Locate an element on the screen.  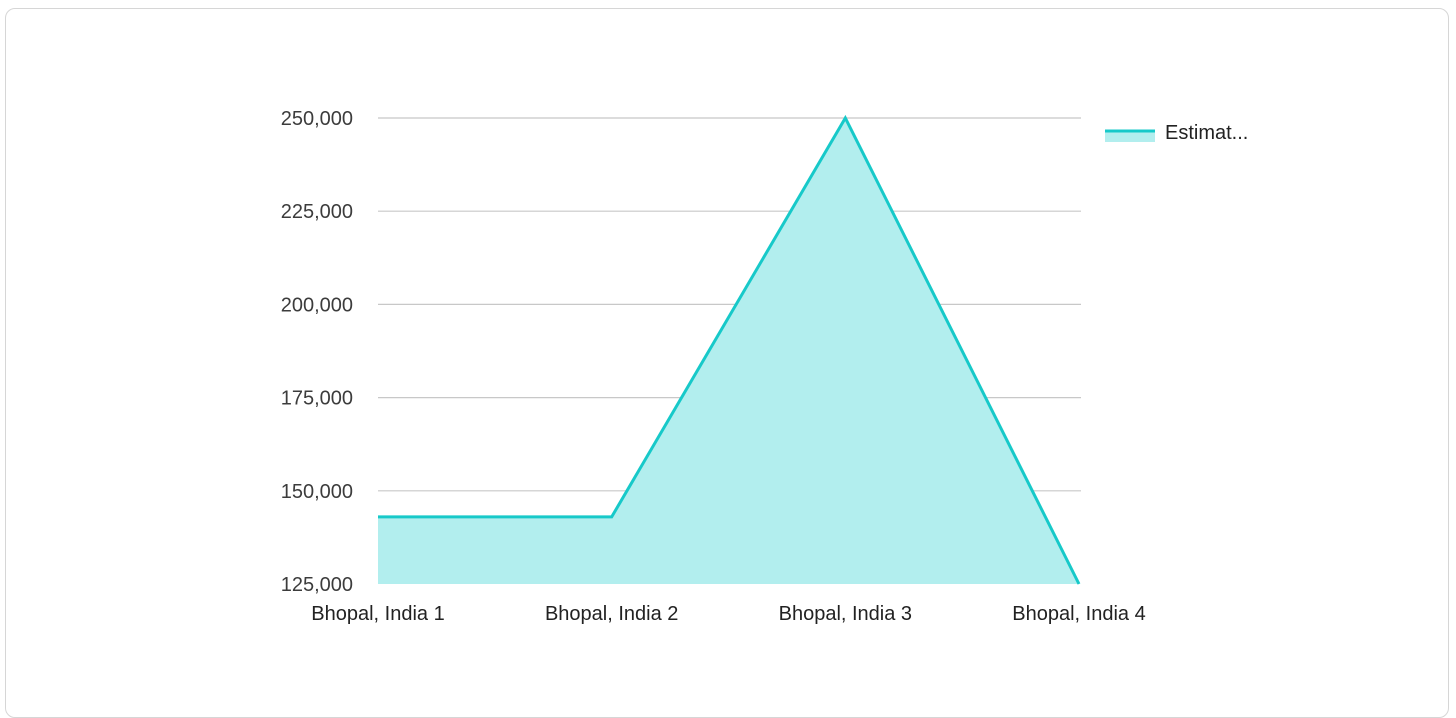
y-tick-label: 175,000 is located at coordinates (317, 399).